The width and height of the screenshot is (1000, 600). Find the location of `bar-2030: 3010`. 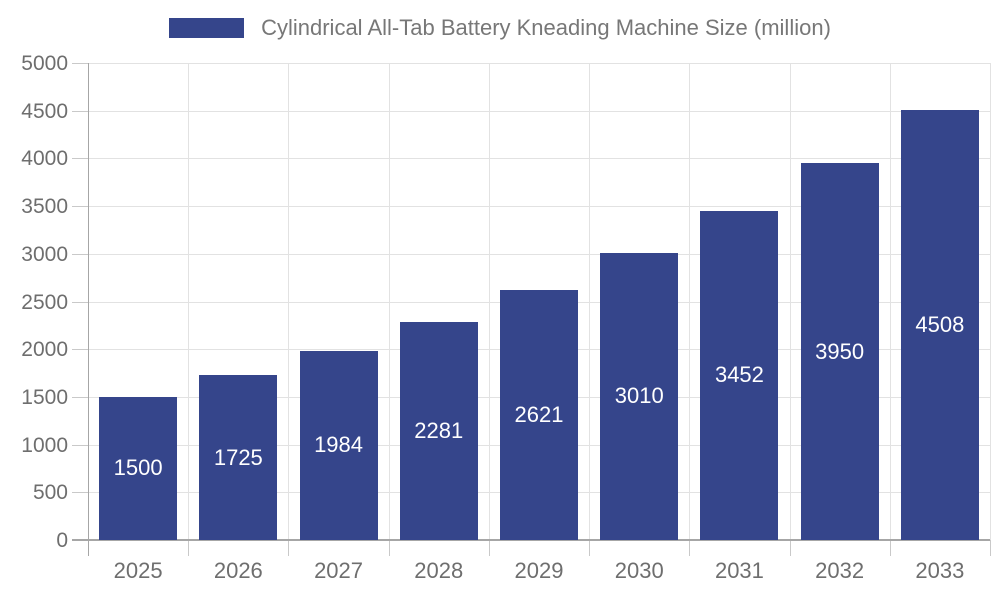

bar-2030: 3010 is located at coordinates (639, 396).